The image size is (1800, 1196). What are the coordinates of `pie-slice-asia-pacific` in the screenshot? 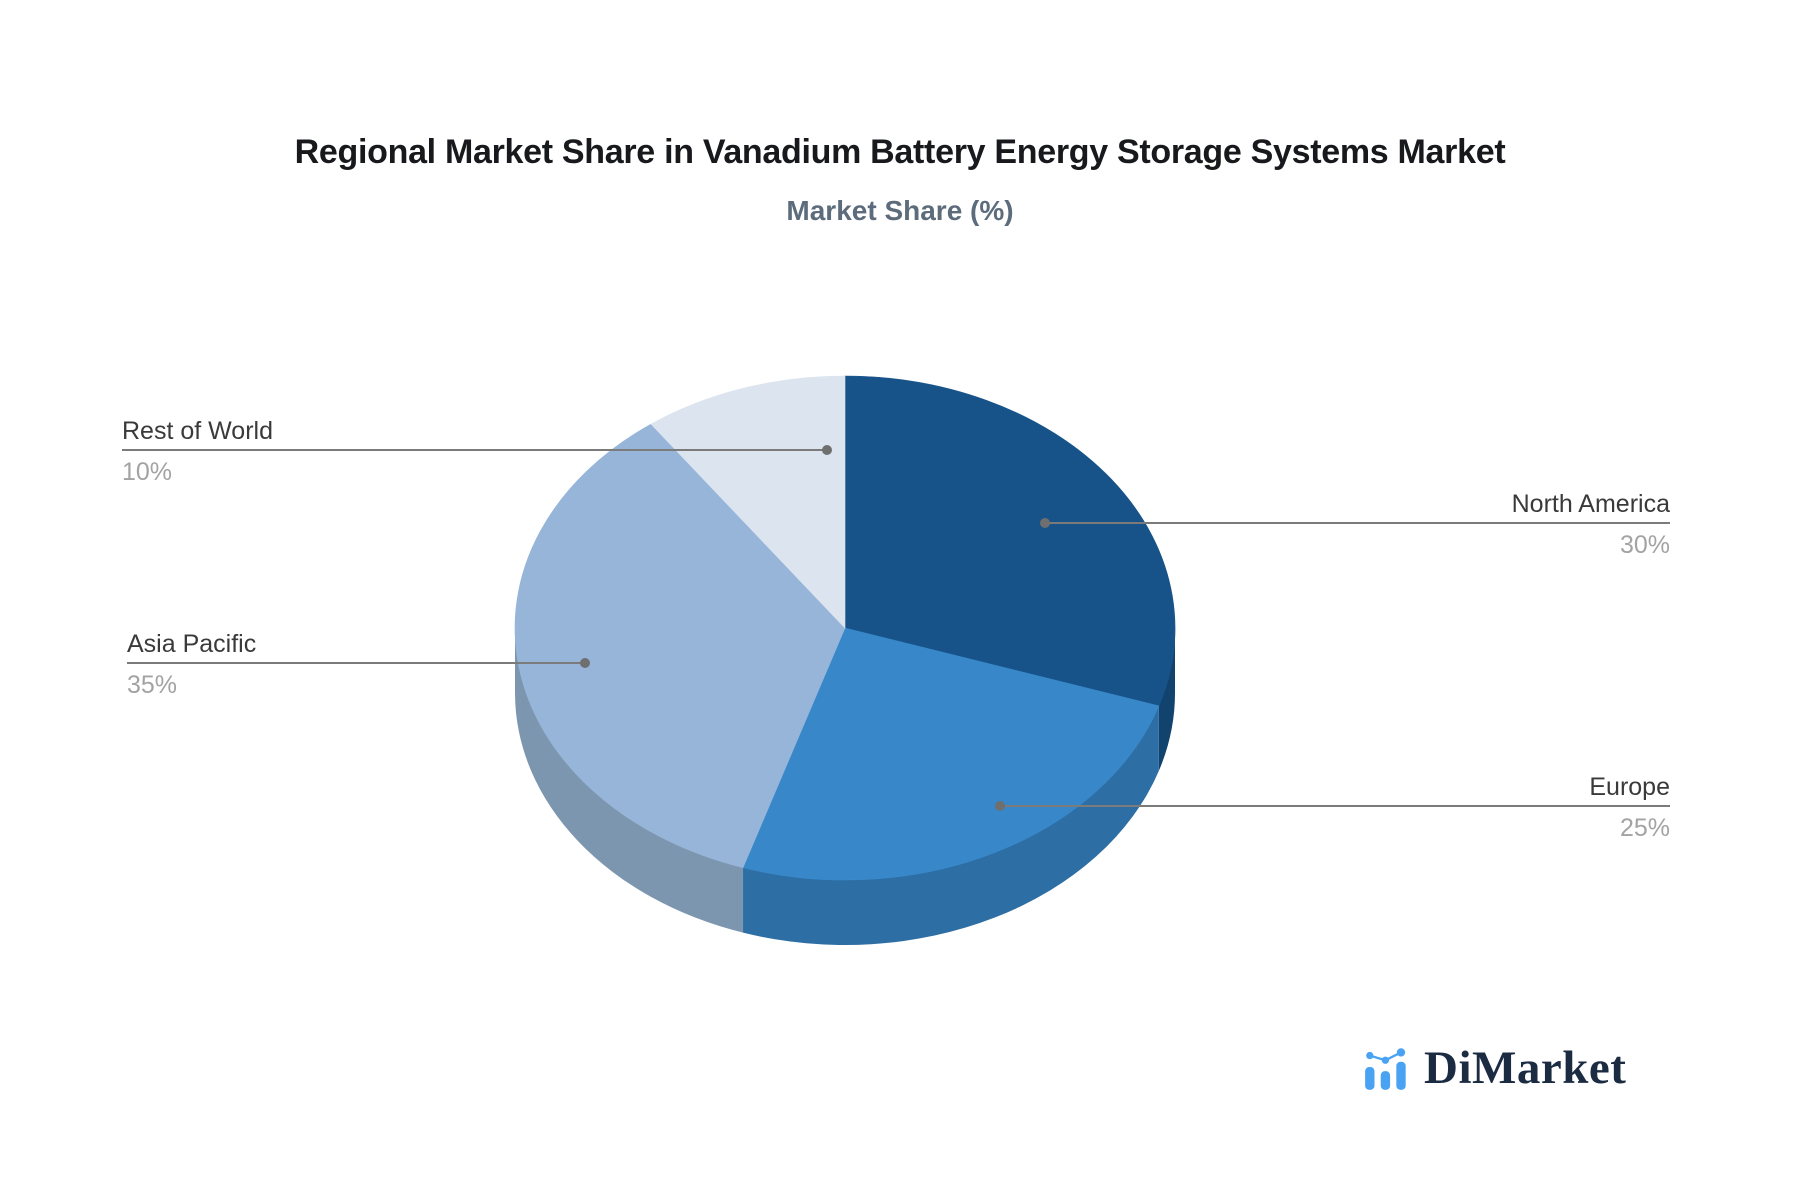 It's located at (680, 646).